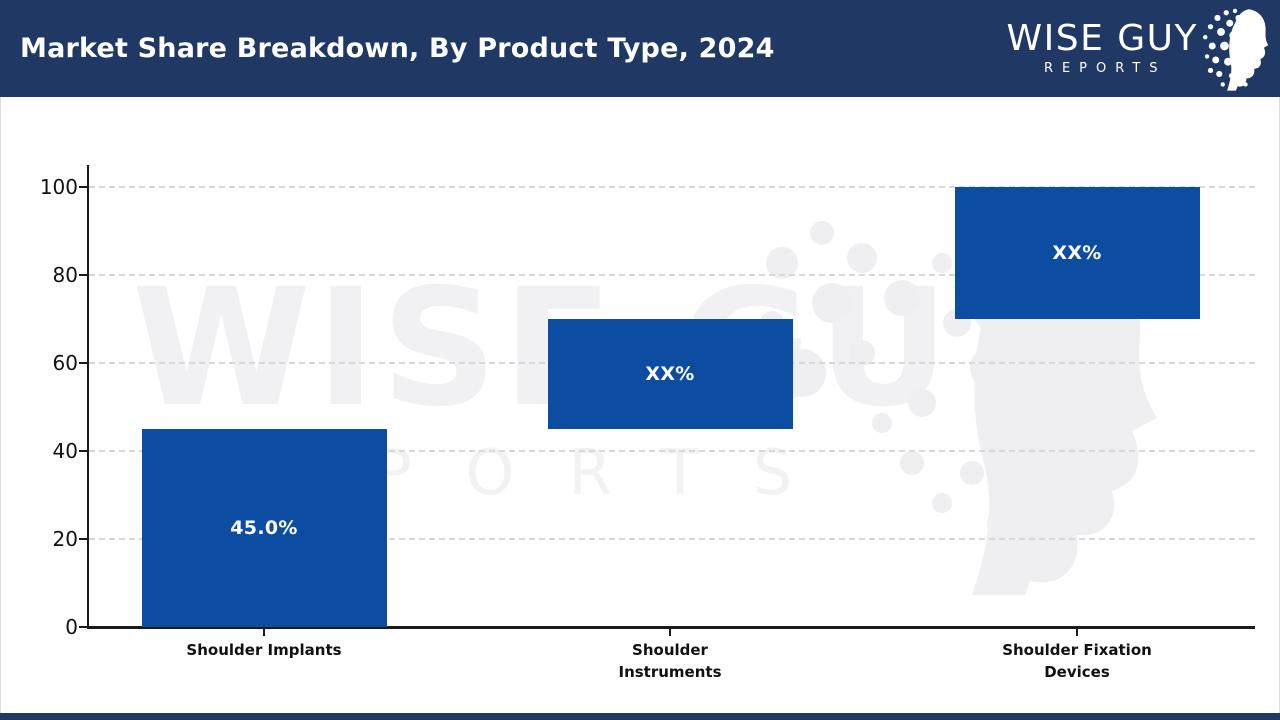 This screenshot has height=720, width=1280. Describe the element at coordinates (71, 627) in the screenshot. I see `y-axis-tick-label: 0` at that location.